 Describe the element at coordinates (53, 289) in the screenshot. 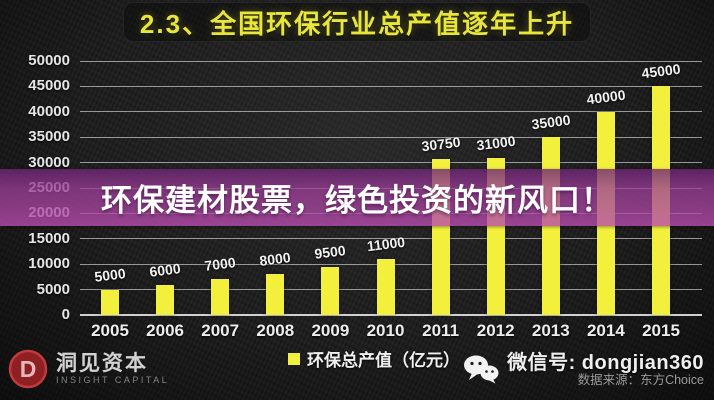

I see `y-tick-label: 5000` at that location.